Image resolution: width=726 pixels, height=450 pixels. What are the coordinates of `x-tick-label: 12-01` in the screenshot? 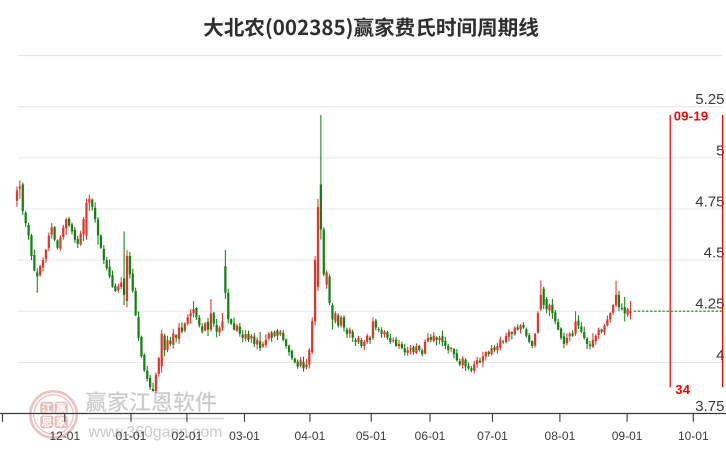 It's located at (64, 436).